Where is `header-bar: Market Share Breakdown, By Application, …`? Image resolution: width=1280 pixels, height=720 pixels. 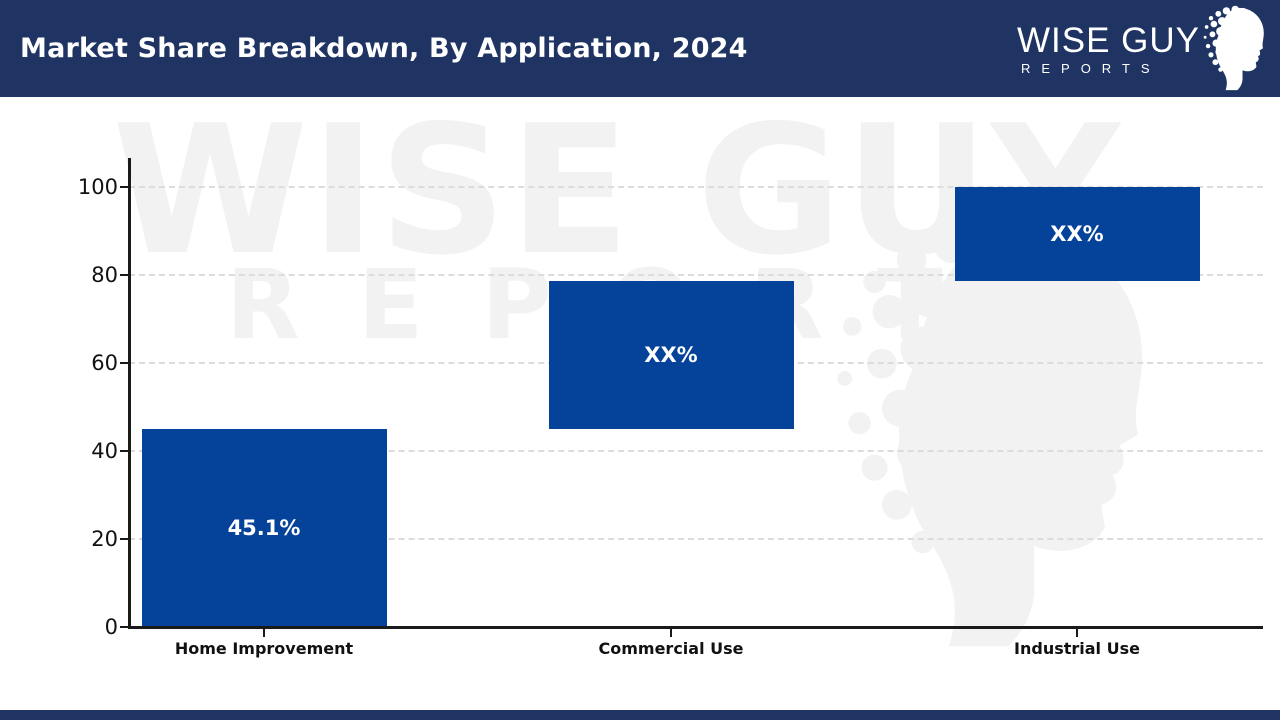 header-bar: Market Share Breakdown, By Application, … is located at coordinates (640, 48).